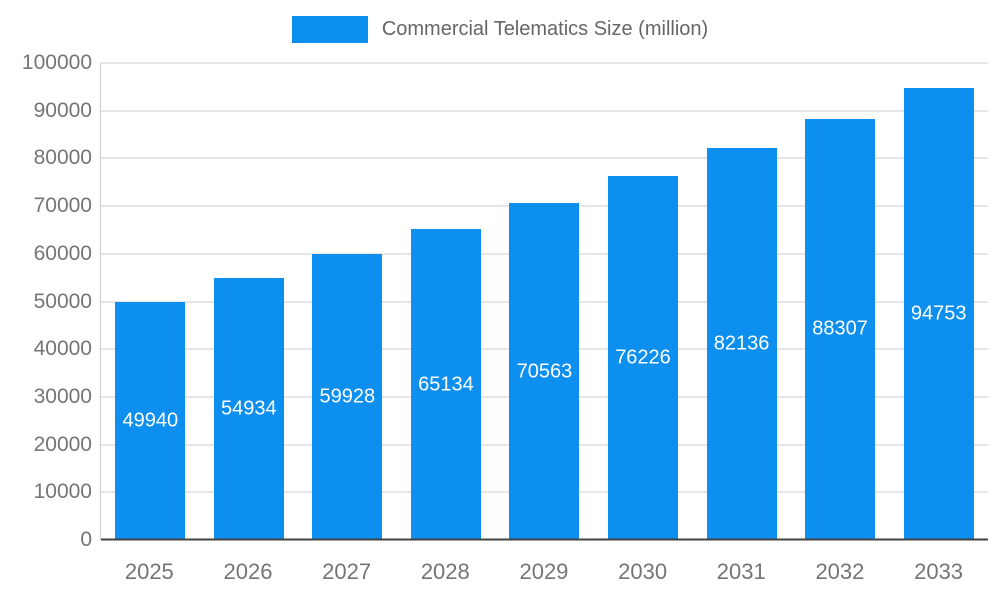 This screenshot has width=1000, height=600. I want to click on bar-value-label: 76226, so click(643, 357).